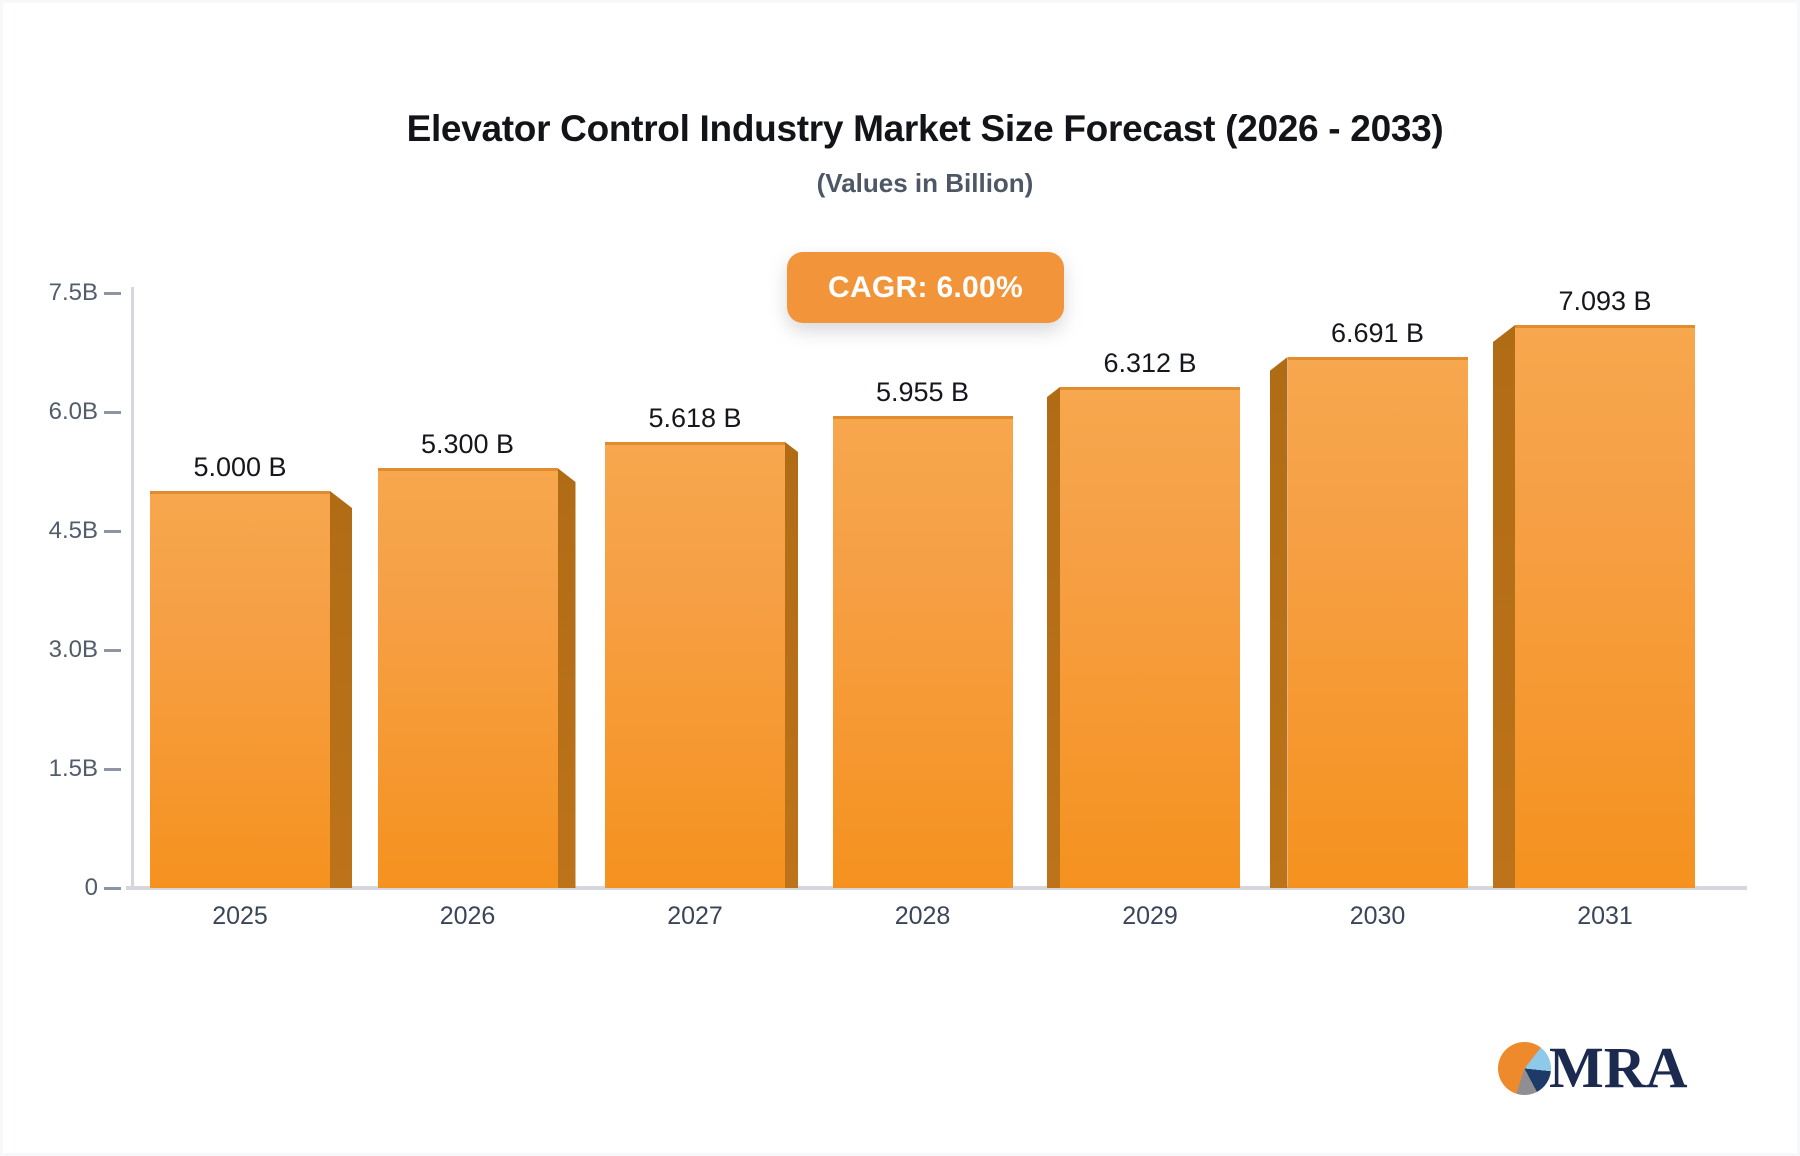 This screenshot has width=1800, height=1156. Describe the element at coordinates (922, 392) in the screenshot. I see `bar-value-label: 5.955 B` at that location.